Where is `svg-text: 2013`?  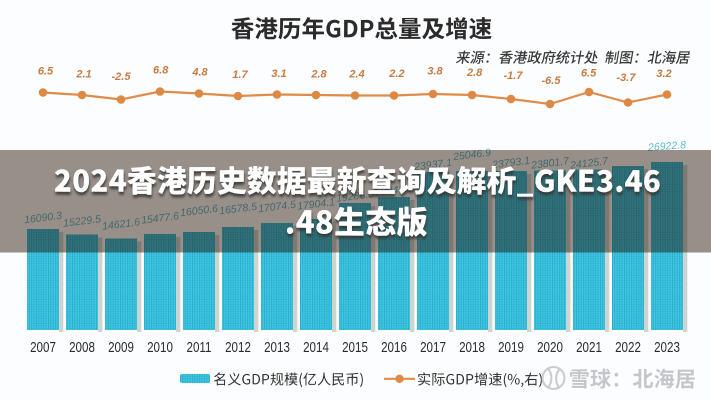
svg-text: 2013 is located at coordinates (277, 347).